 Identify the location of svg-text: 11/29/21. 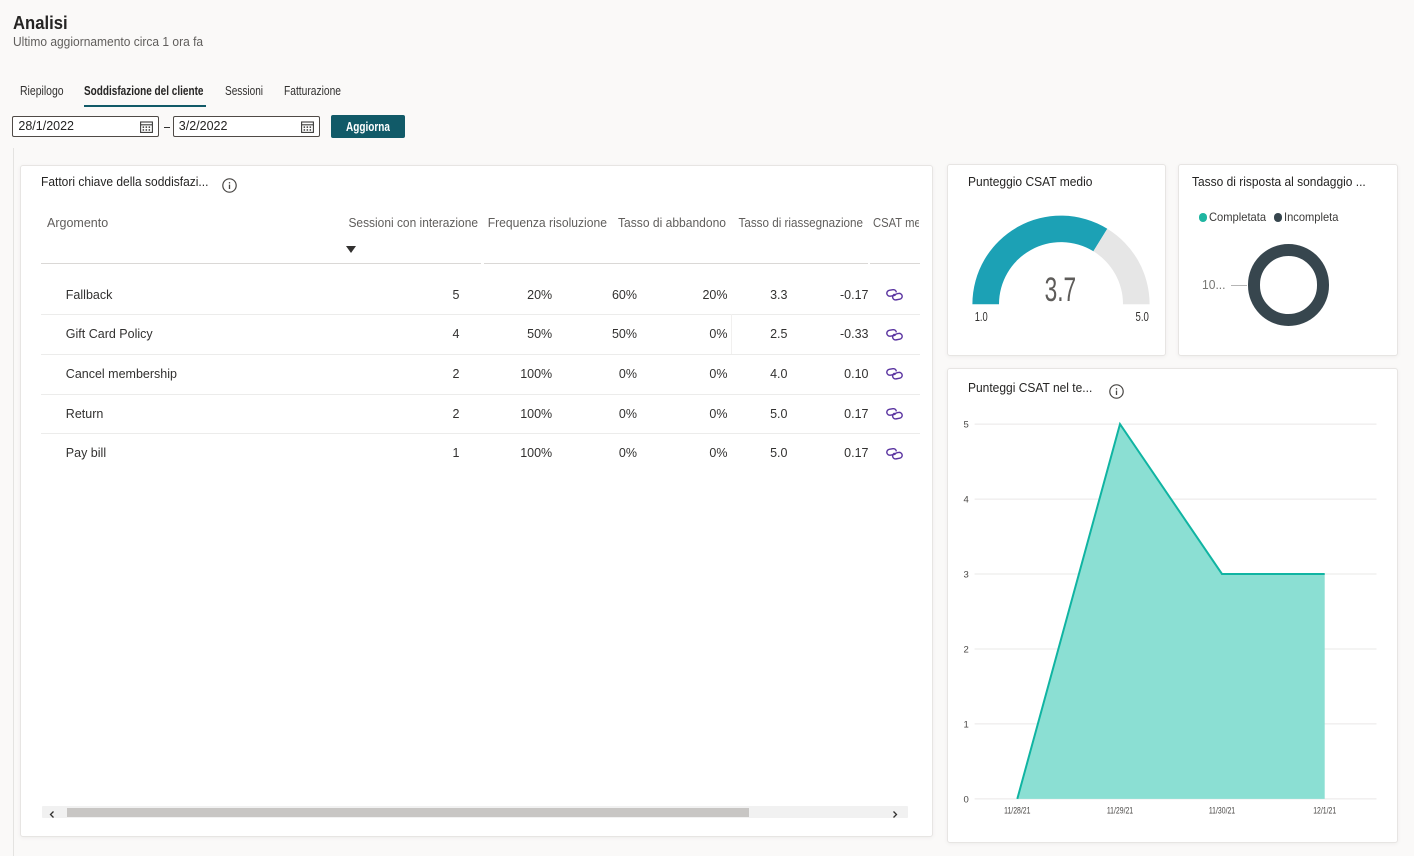
(1120, 811).